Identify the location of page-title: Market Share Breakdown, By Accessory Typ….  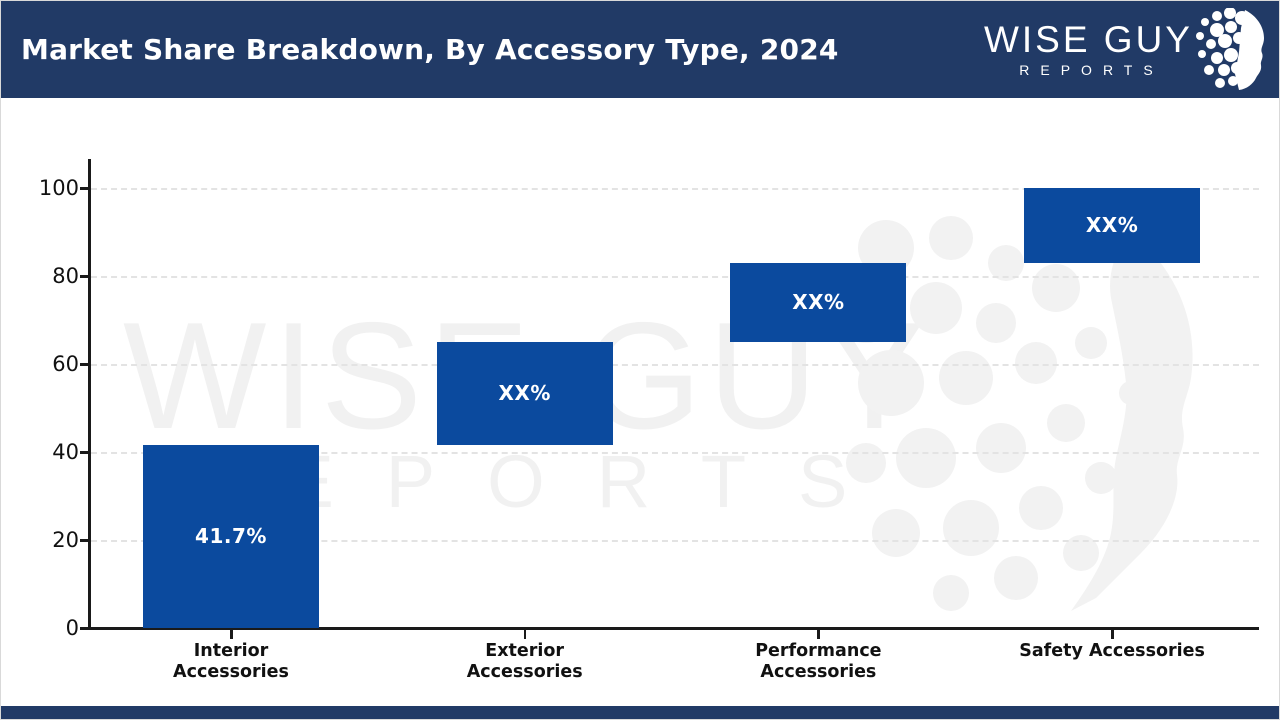
(430, 49).